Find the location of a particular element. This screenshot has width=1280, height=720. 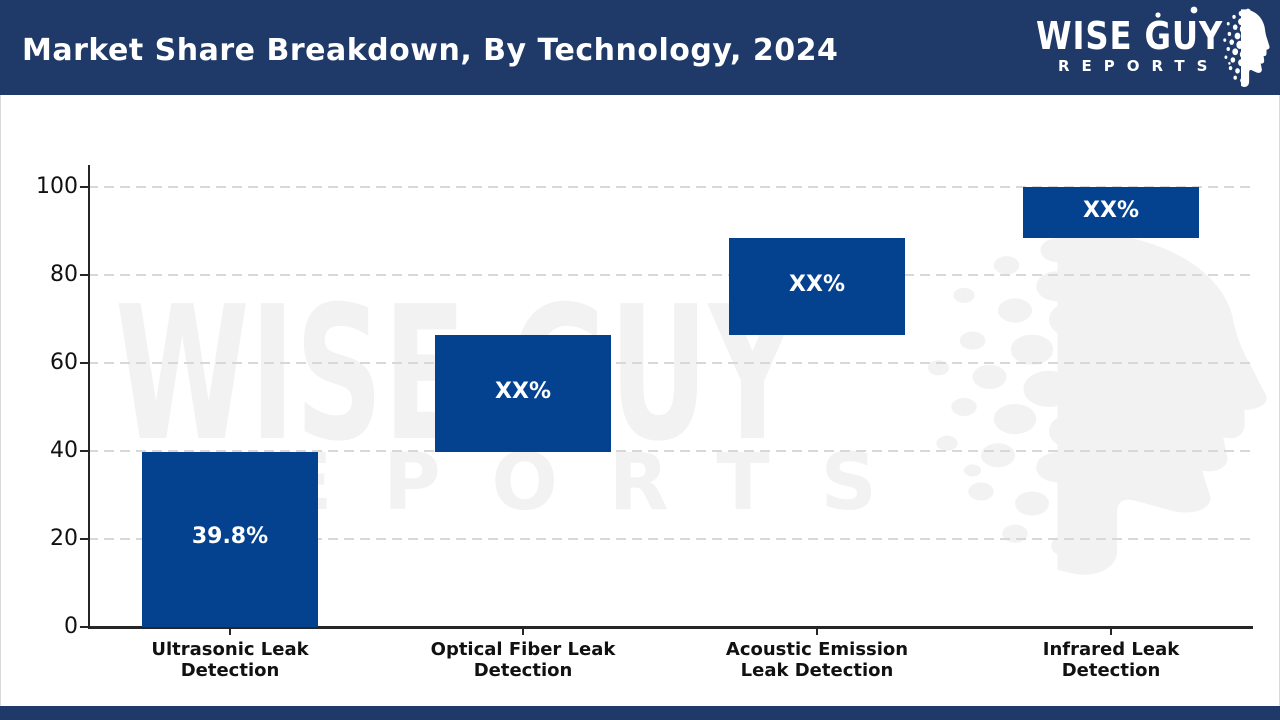

brand-face-icon is located at coordinates (1246, 48).